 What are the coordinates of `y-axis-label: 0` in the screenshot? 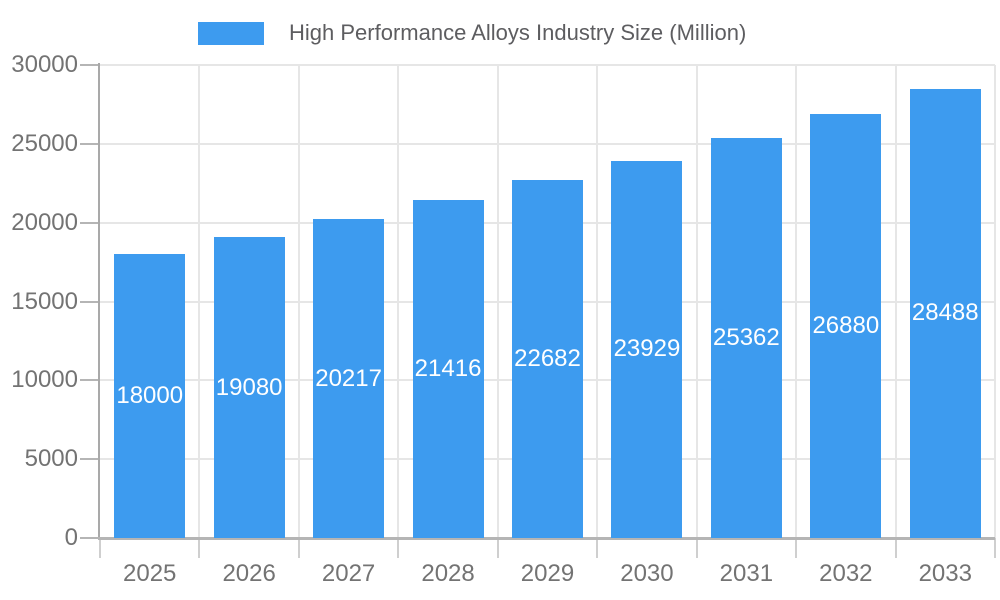 It's located at (71, 537).